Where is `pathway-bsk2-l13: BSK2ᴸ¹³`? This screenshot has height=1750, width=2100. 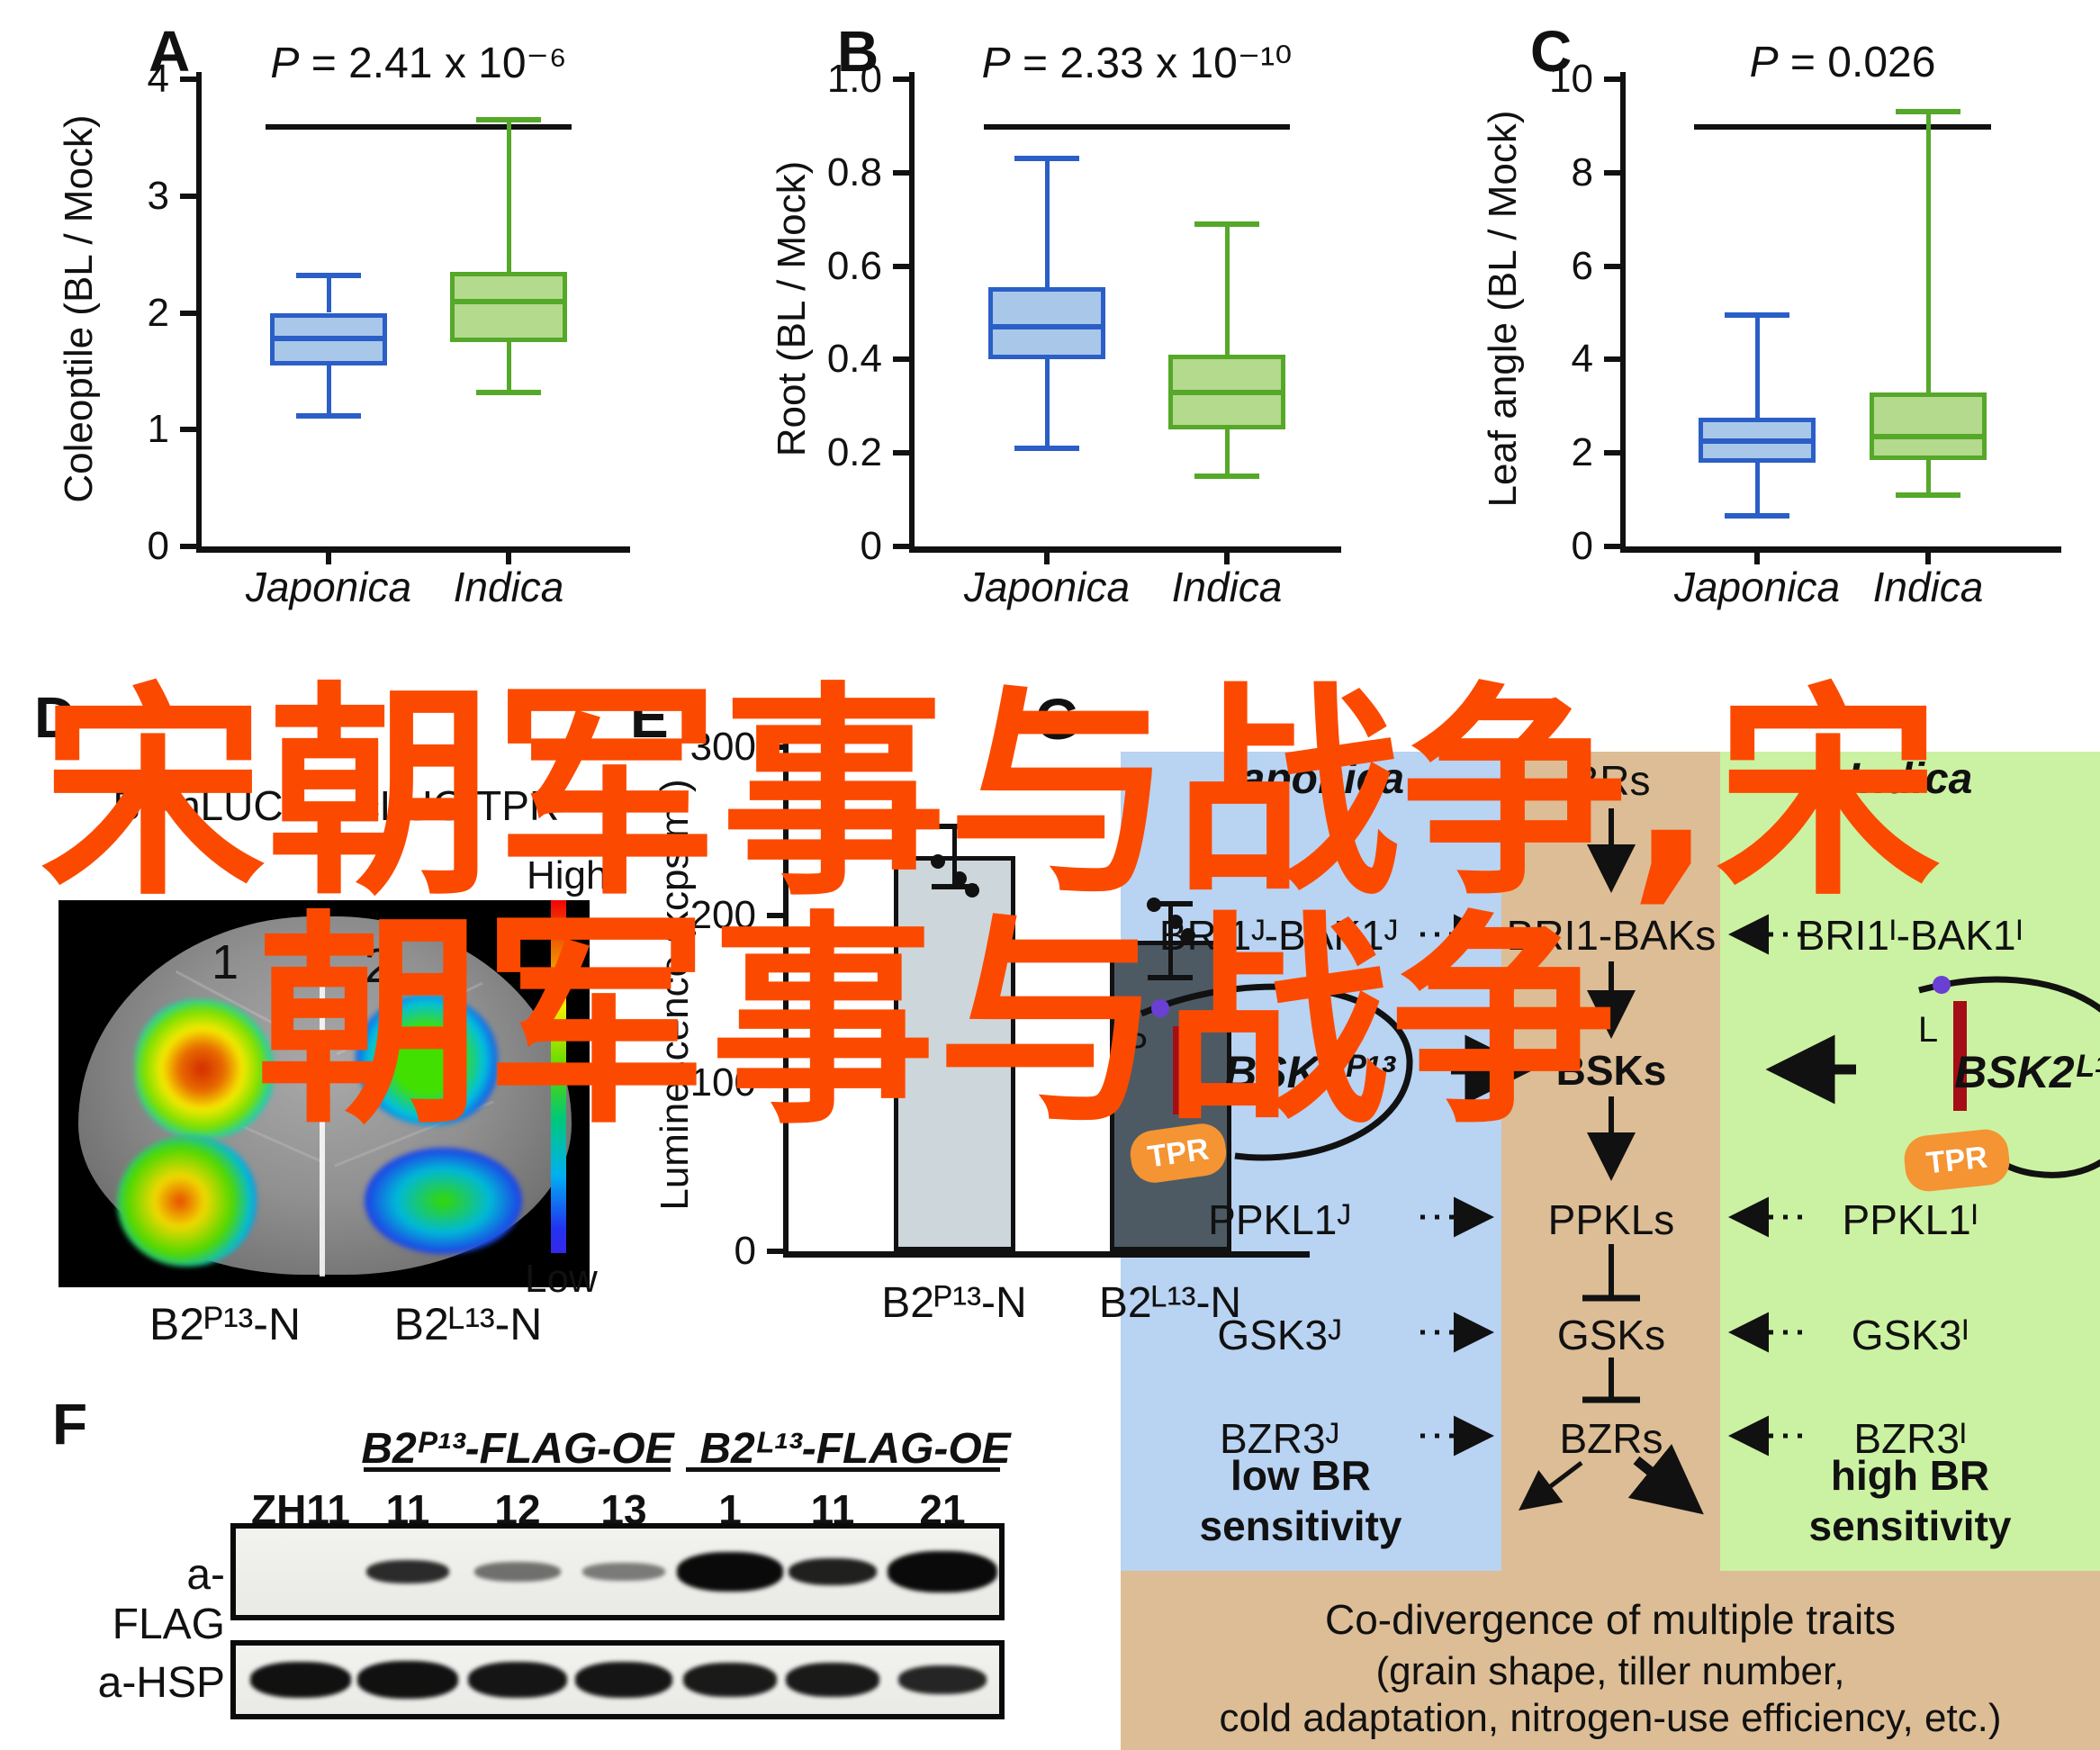 pathway-bsk2-l13: BSK2ᴸ¹³ is located at coordinates (2027, 1072).